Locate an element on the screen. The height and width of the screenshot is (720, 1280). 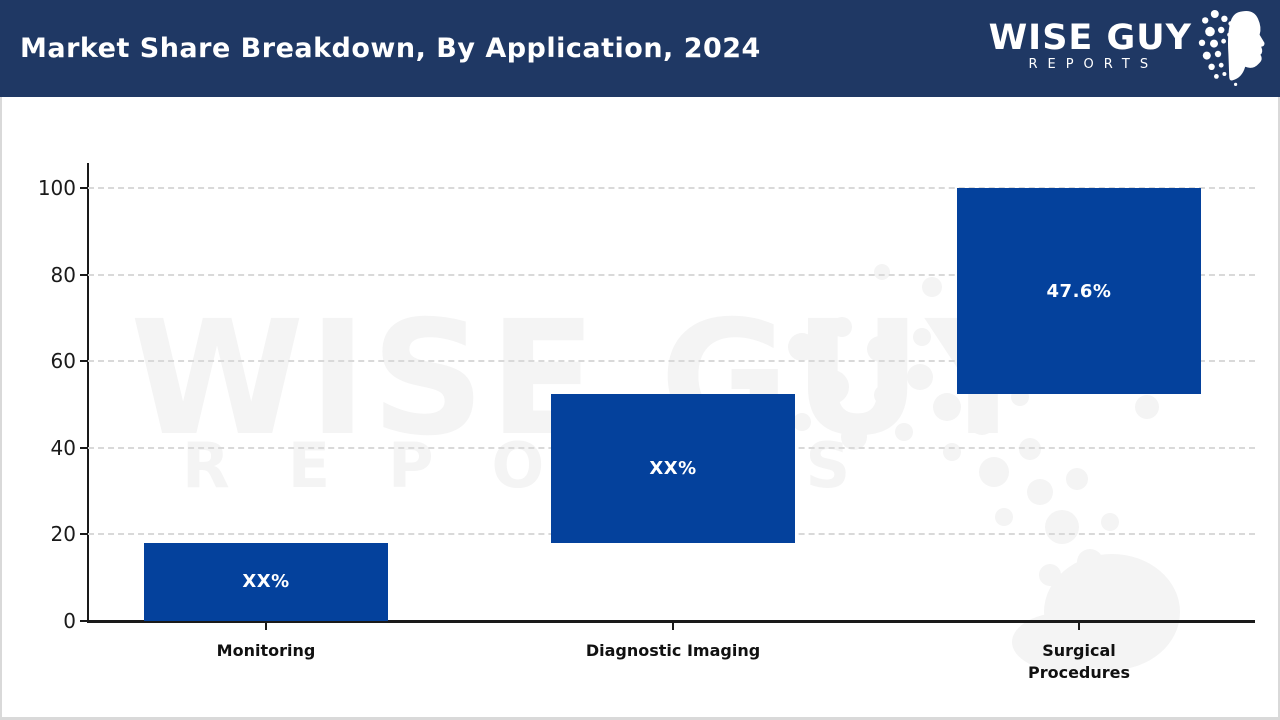
logo-wordmark: WISE GUY REPORTS is located at coordinates (1090, 45).